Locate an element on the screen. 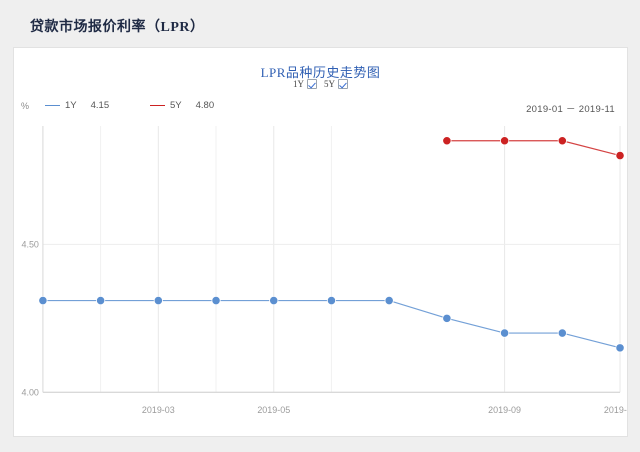 The image size is (640, 452). checkbox-1y-icon is located at coordinates (312, 84).